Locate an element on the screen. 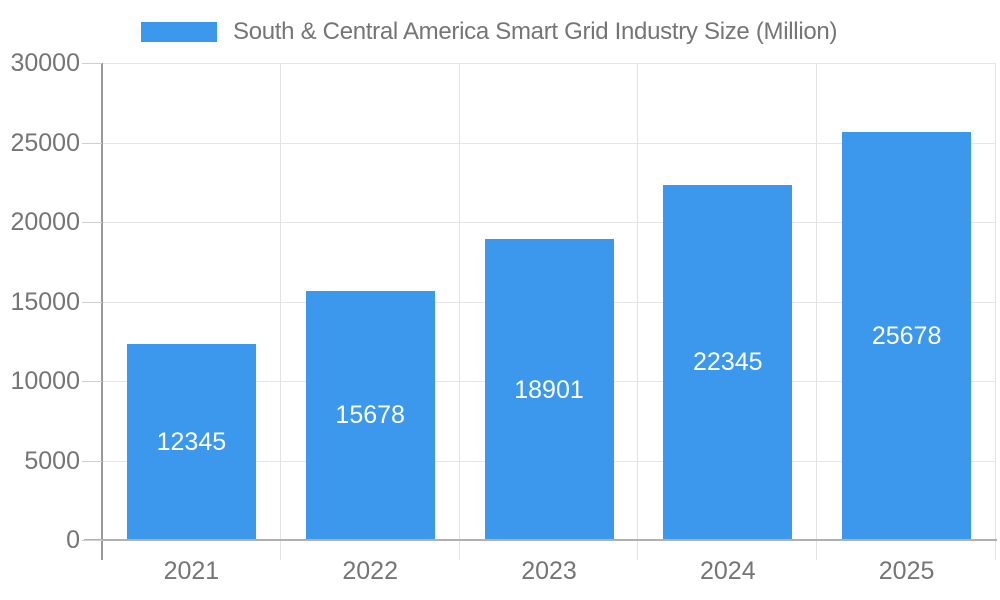 The height and width of the screenshot is (600, 1000). bar-2024: 22345 is located at coordinates (728, 362).